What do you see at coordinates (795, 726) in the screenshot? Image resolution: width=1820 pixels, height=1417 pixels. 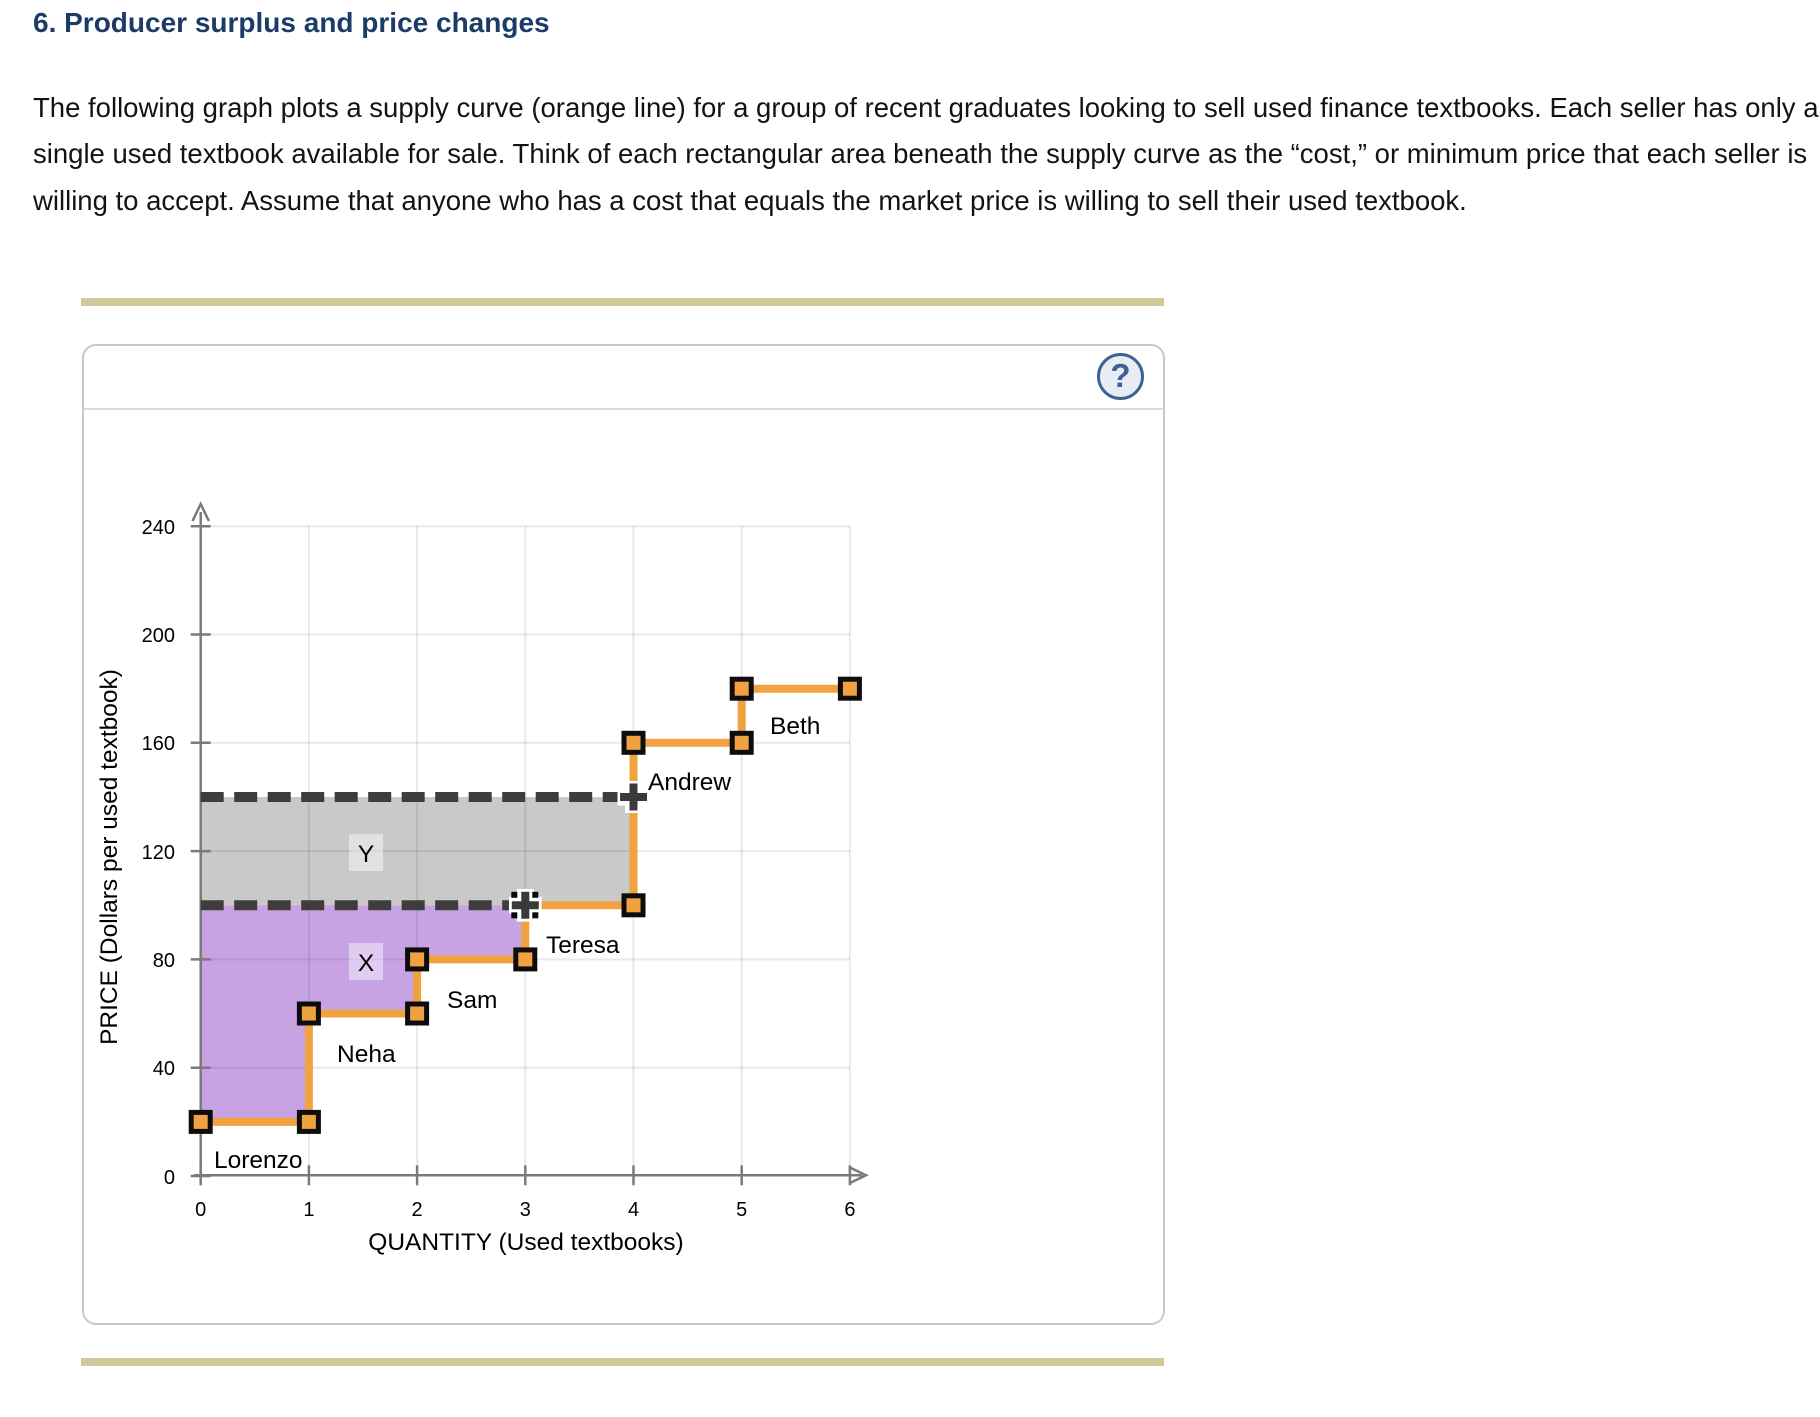 I see `svg-text: Beth` at bounding box center [795, 726].